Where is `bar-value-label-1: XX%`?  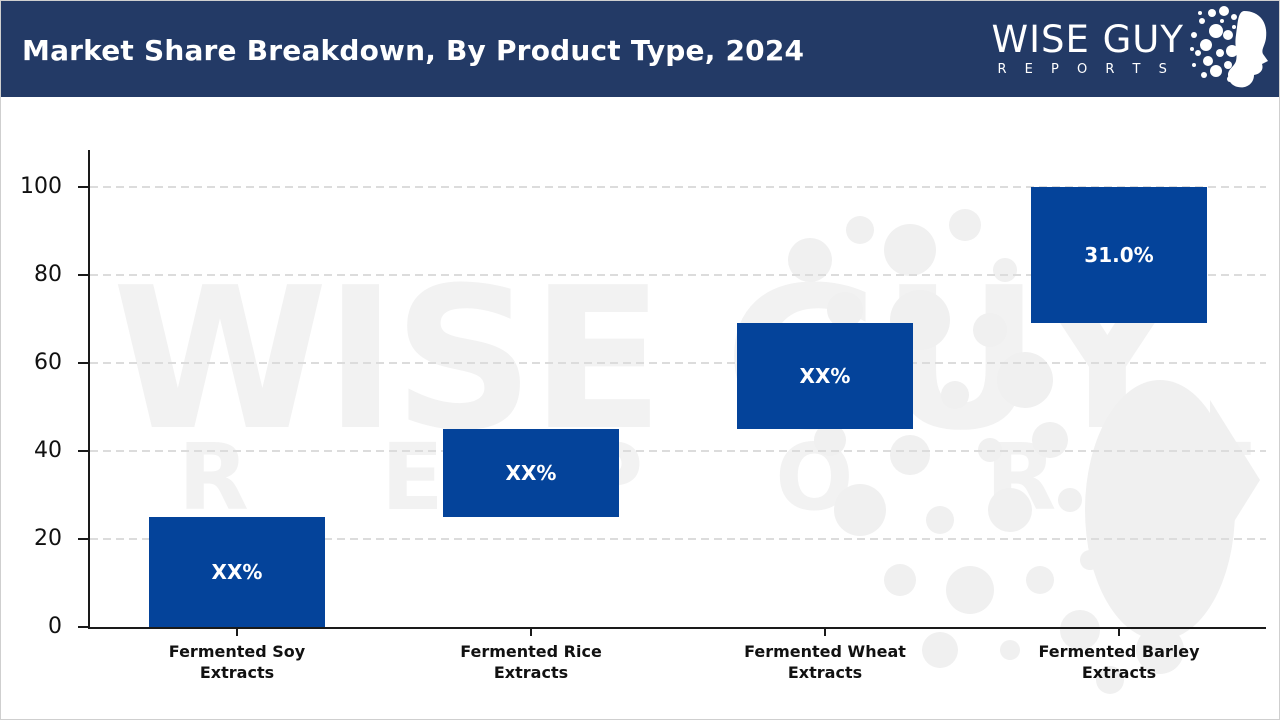
bar-value-label-1: XX% is located at coordinates (237, 572).